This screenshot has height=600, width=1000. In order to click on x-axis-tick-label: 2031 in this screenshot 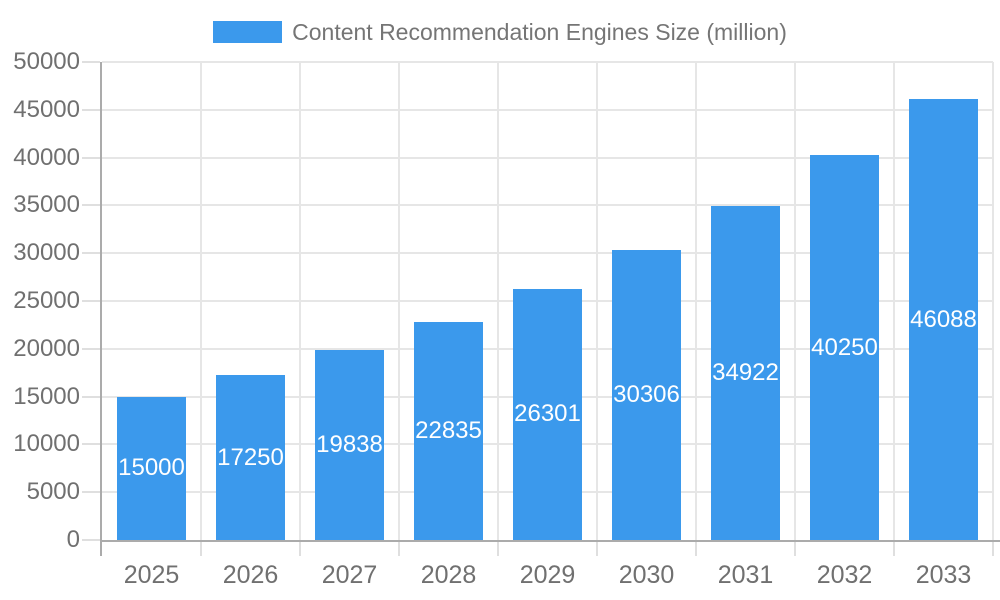, I will do `click(745, 575)`.